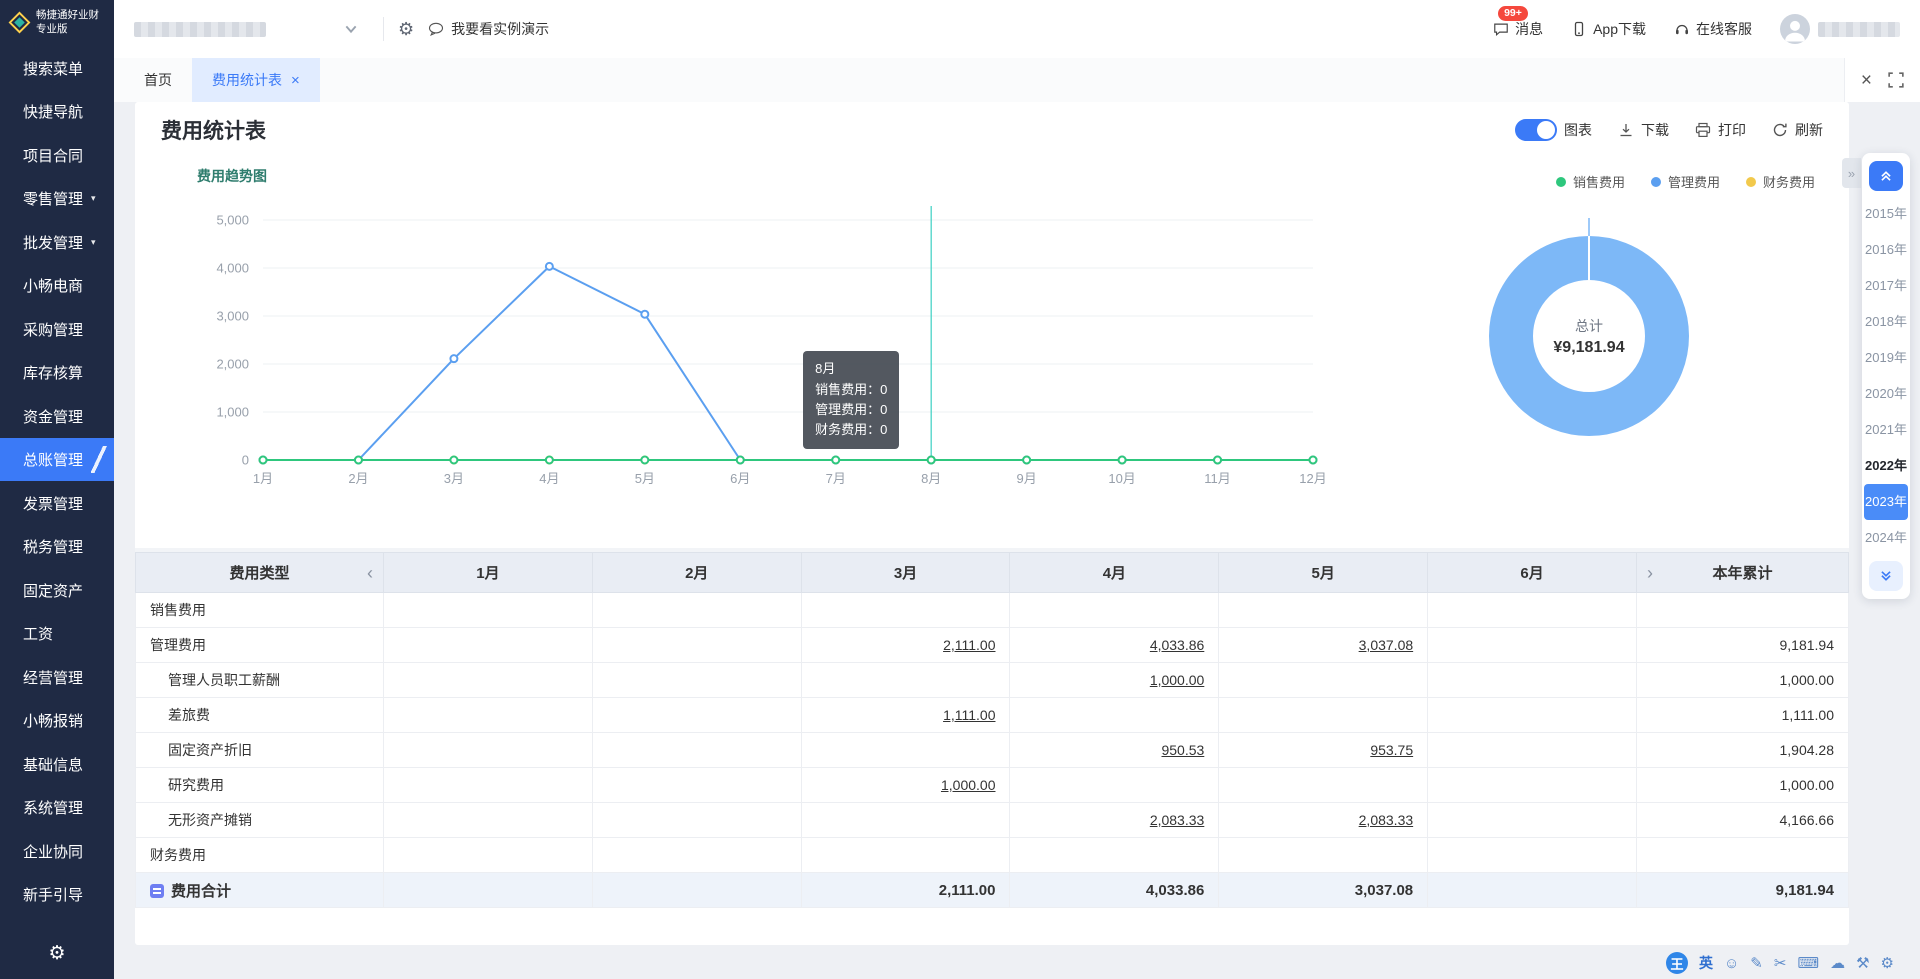 This screenshot has height=979, width=1920. What do you see at coordinates (57, 373) in the screenshot?
I see `sidebar-item: 库存核算` at bounding box center [57, 373].